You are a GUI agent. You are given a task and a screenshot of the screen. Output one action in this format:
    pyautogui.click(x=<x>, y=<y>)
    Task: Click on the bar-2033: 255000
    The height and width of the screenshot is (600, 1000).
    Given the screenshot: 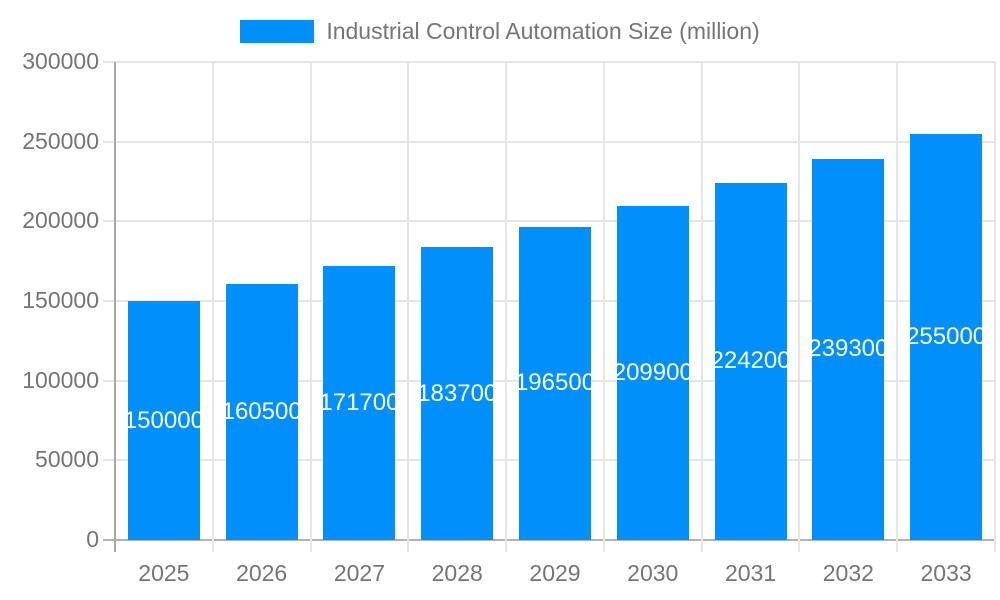 What is the action you would take?
    pyautogui.click(x=946, y=336)
    